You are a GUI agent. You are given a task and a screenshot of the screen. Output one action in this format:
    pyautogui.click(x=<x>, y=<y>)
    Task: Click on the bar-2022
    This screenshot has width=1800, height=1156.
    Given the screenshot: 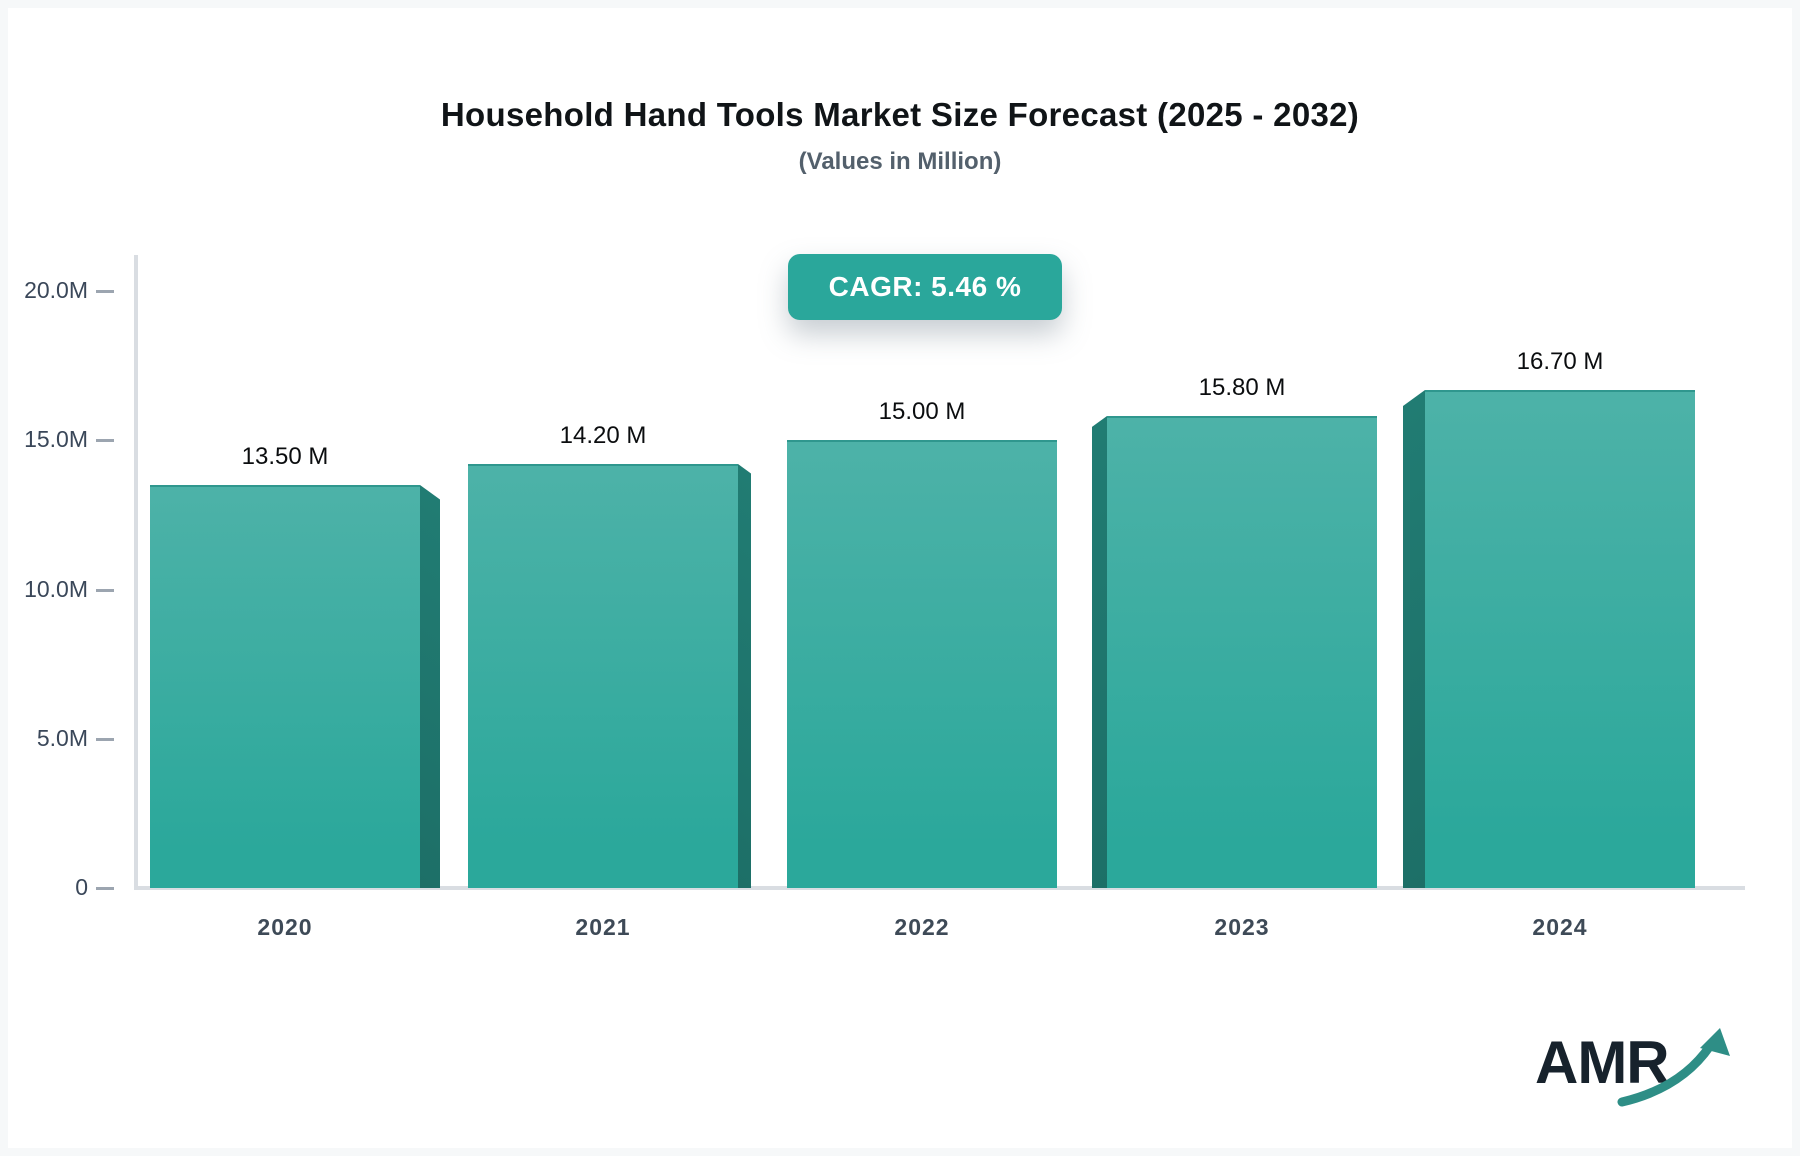 What is the action you would take?
    pyautogui.click(x=922, y=664)
    